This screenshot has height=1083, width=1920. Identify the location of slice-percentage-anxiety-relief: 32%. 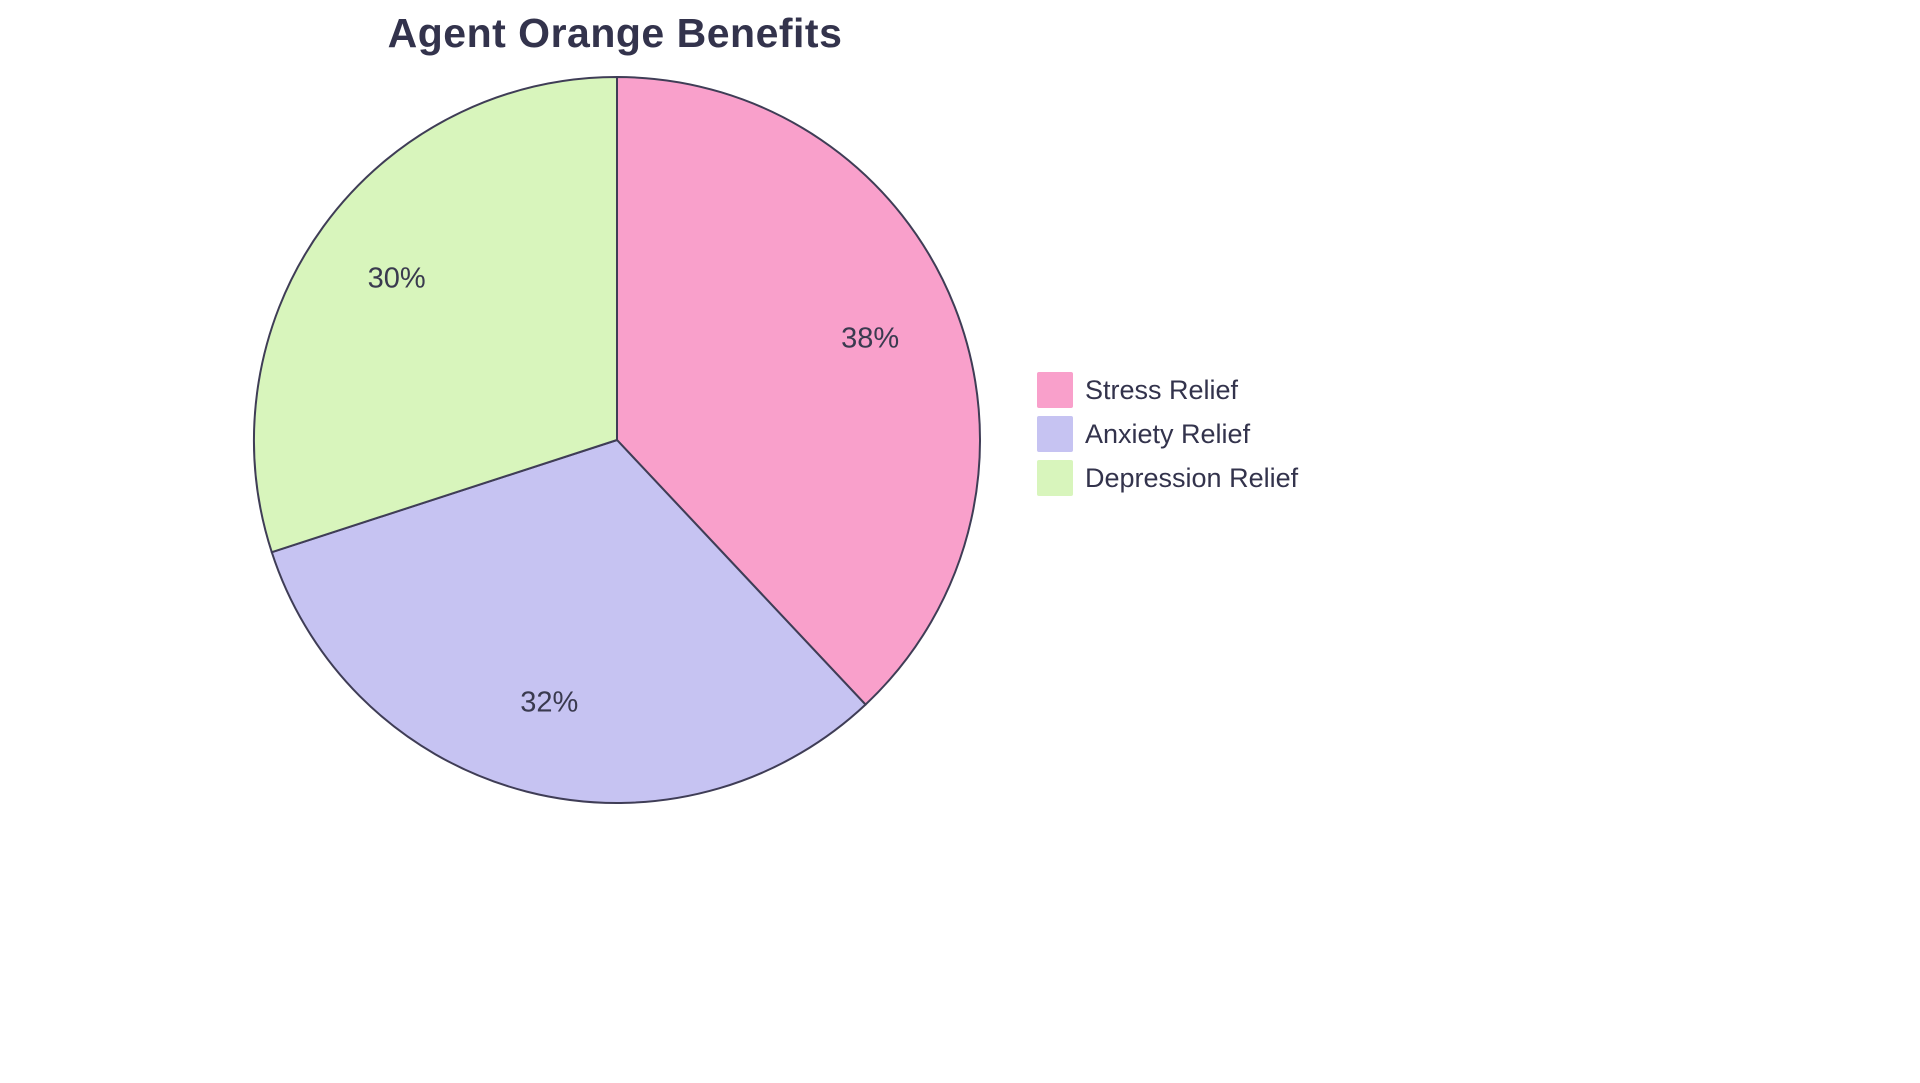
(549, 702).